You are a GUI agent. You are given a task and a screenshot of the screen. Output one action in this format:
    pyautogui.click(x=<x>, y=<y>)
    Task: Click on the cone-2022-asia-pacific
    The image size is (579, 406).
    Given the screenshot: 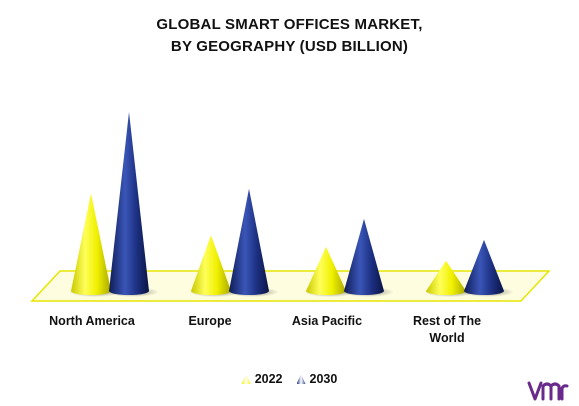 What is the action you would take?
    pyautogui.click(x=326, y=270)
    